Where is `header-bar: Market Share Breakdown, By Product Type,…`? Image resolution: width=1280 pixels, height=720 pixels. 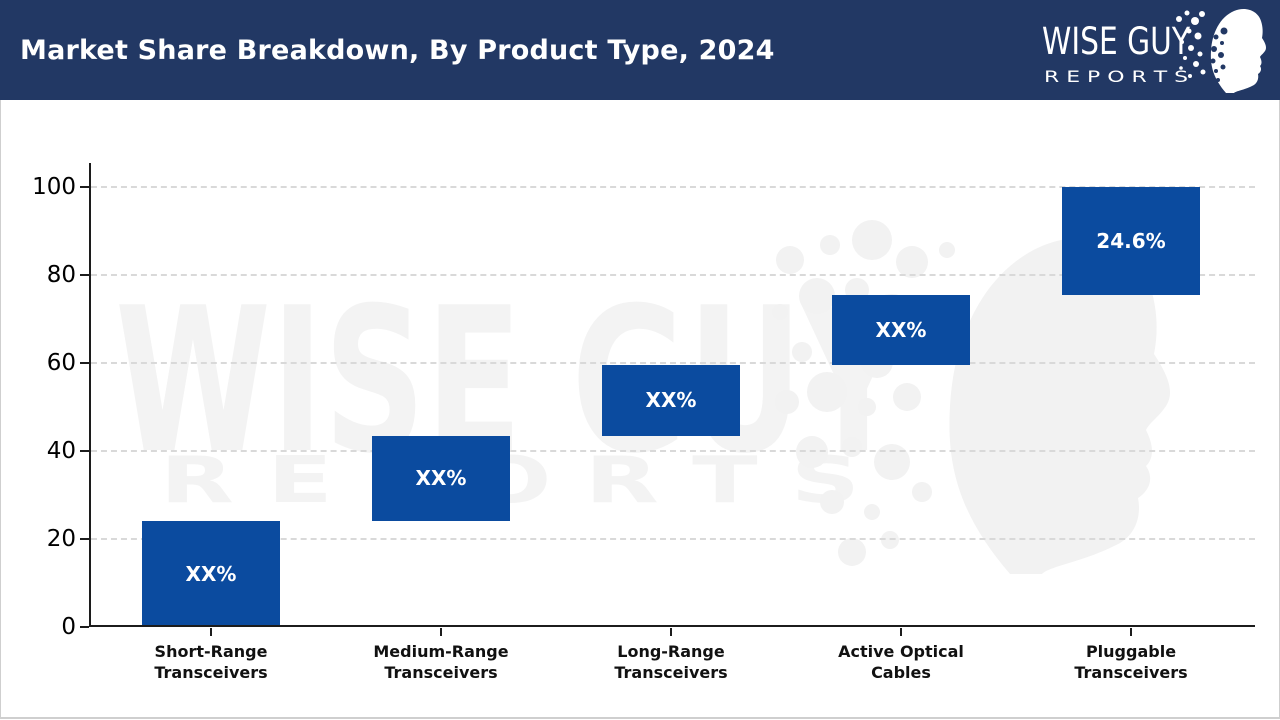 header-bar: Market Share Breakdown, By Product Type,… is located at coordinates (640, 50).